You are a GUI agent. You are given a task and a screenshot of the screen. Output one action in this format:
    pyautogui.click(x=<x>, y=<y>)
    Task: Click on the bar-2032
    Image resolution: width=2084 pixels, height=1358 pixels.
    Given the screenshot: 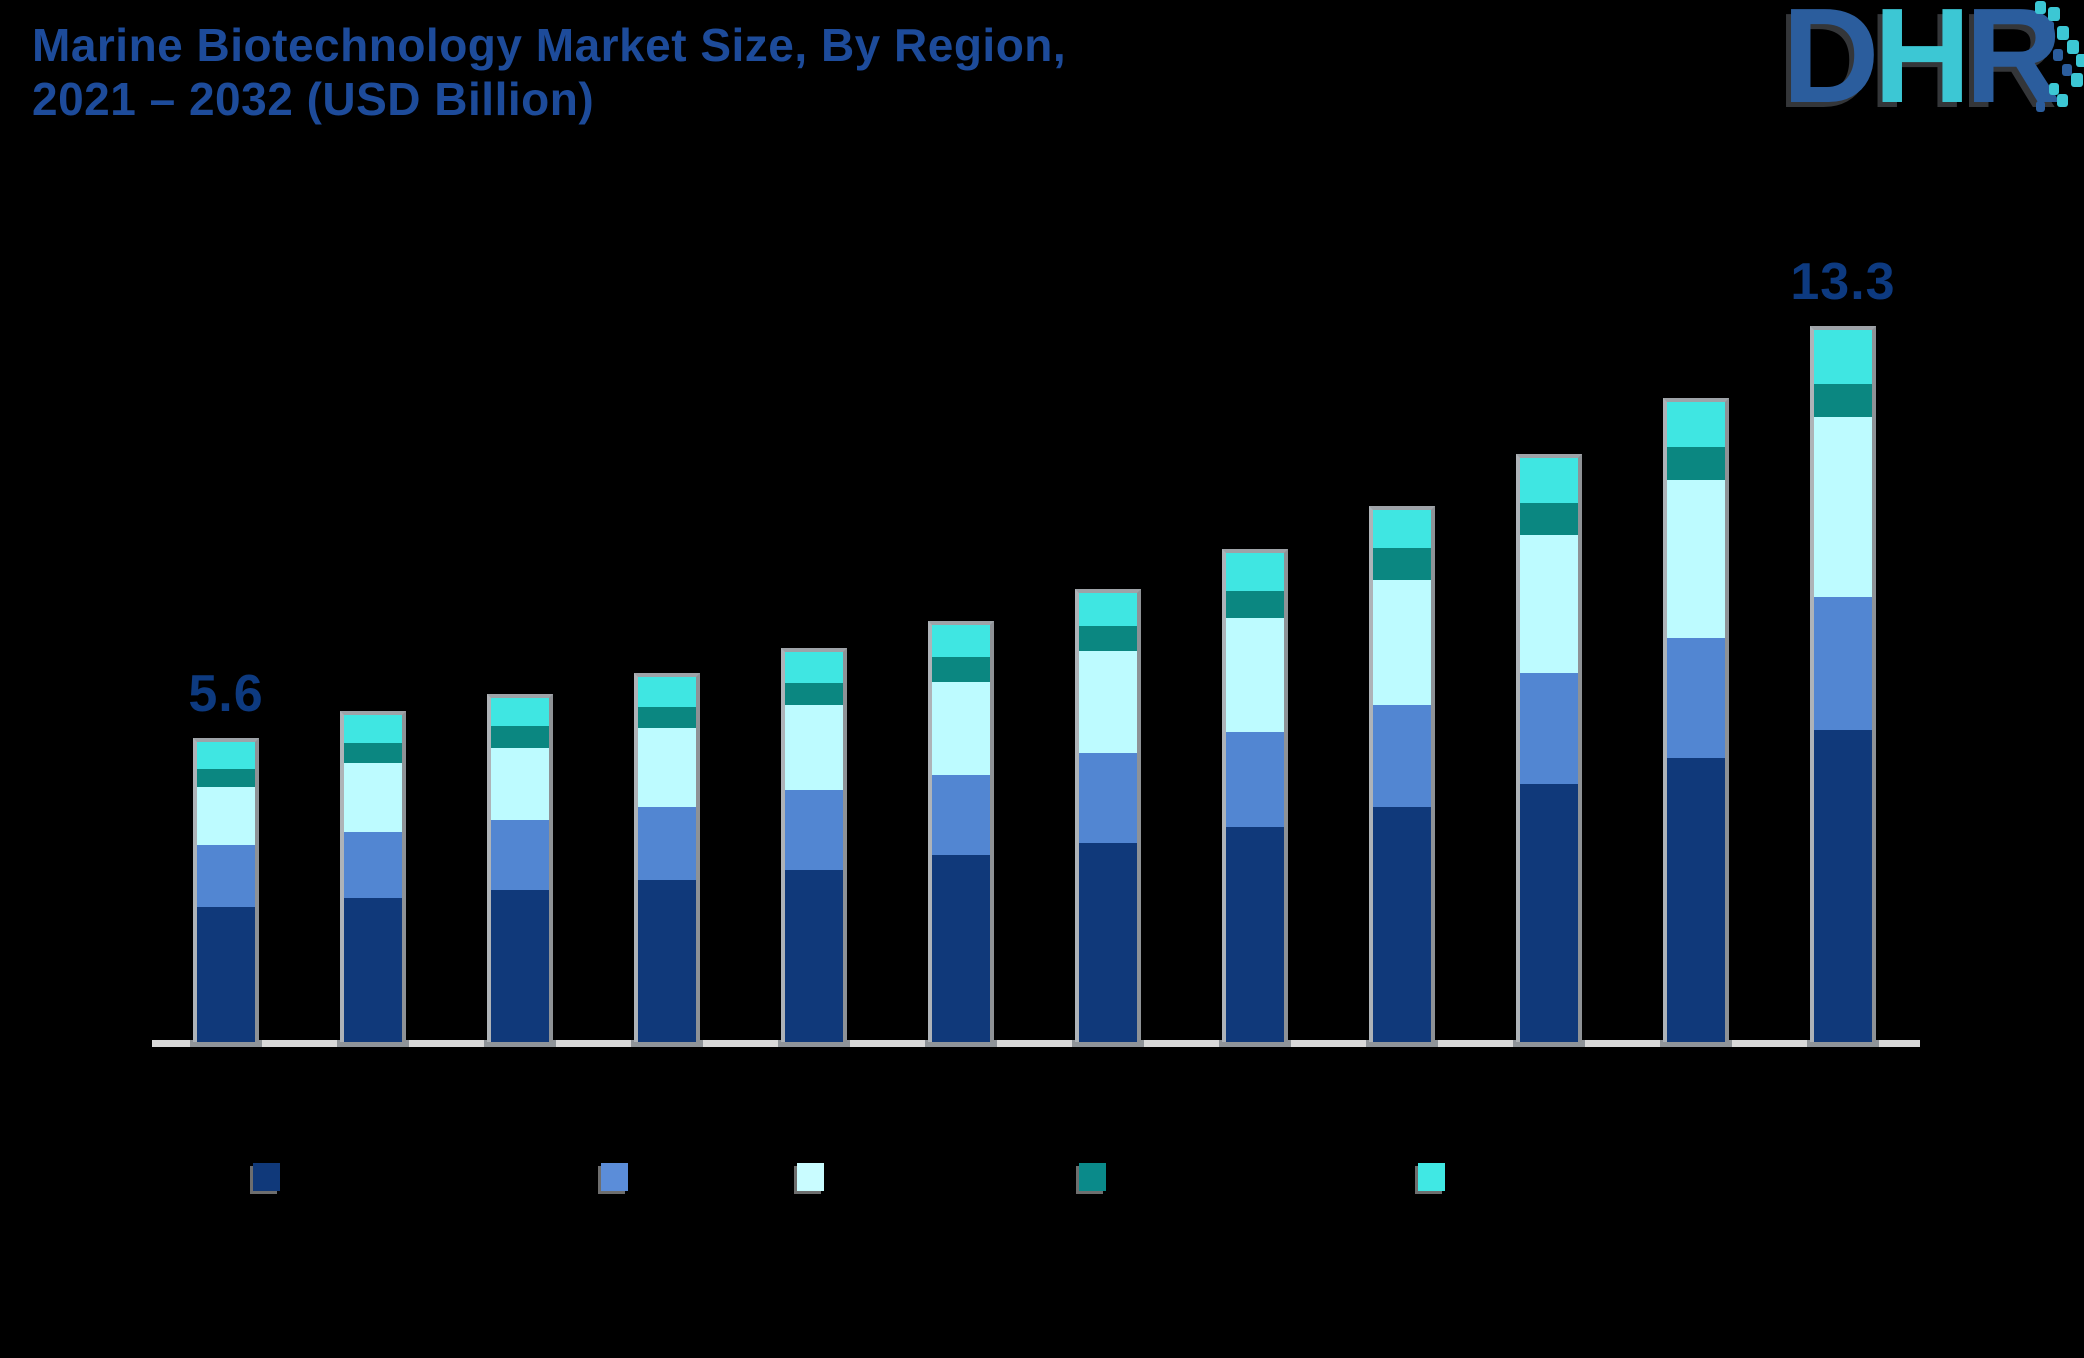 What is the action you would take?
    pyautogui.click(x=1843, y=684)
    